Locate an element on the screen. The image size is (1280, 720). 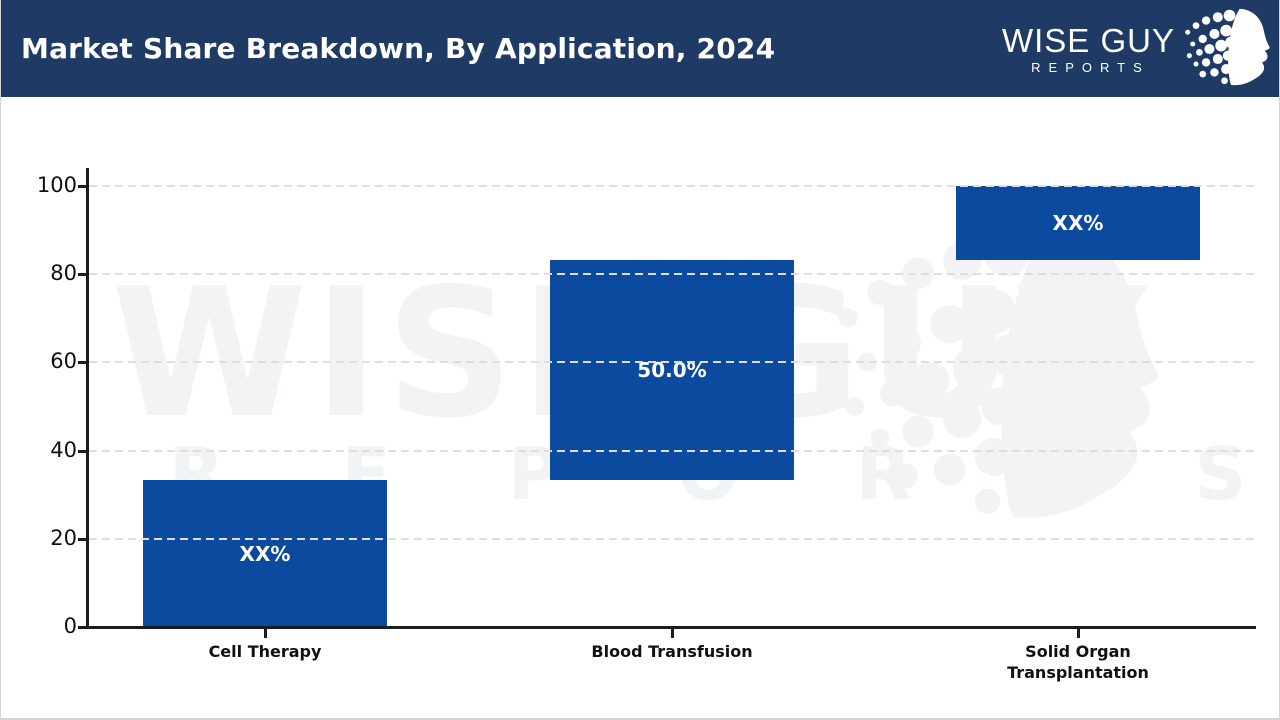
watermark-face-icon is located at coordinates (998, 373).